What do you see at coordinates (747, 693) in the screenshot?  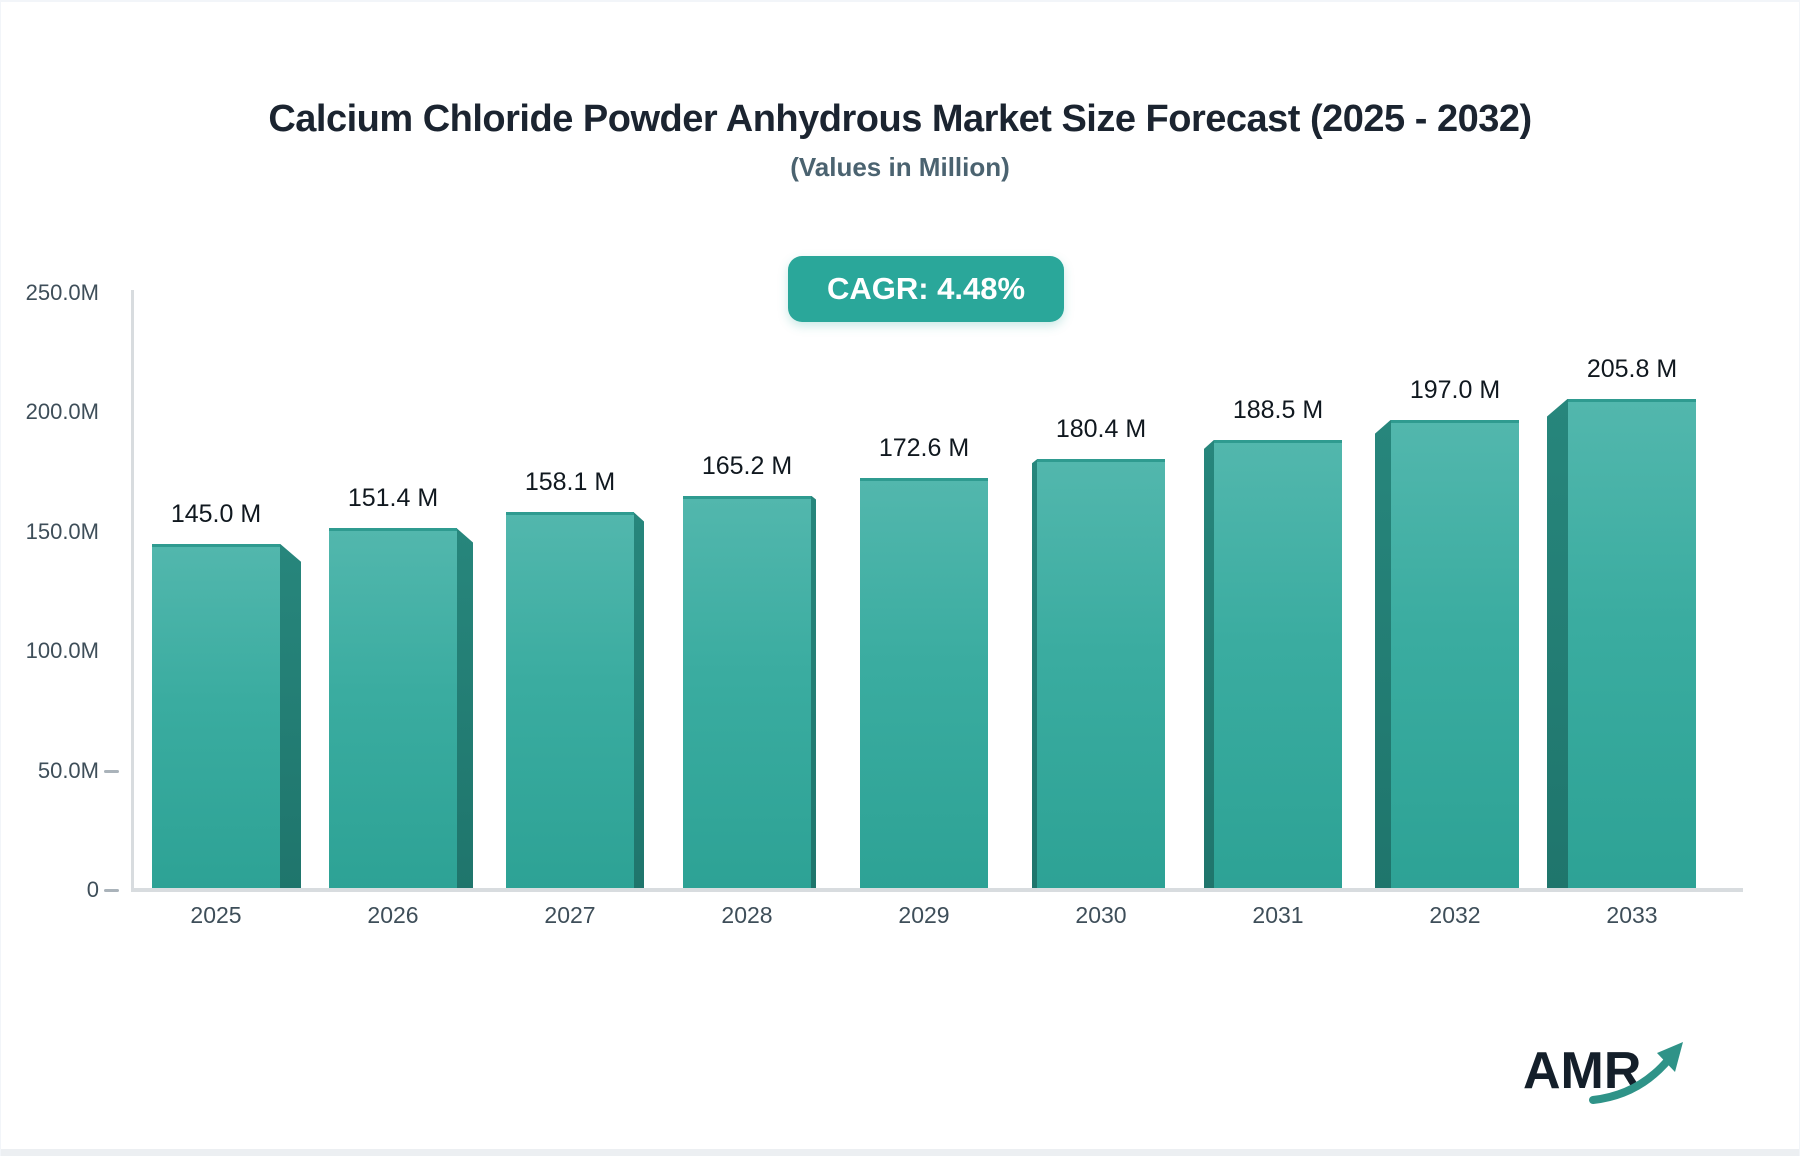 I see `bar-2028` at bounding box center [747, 693].